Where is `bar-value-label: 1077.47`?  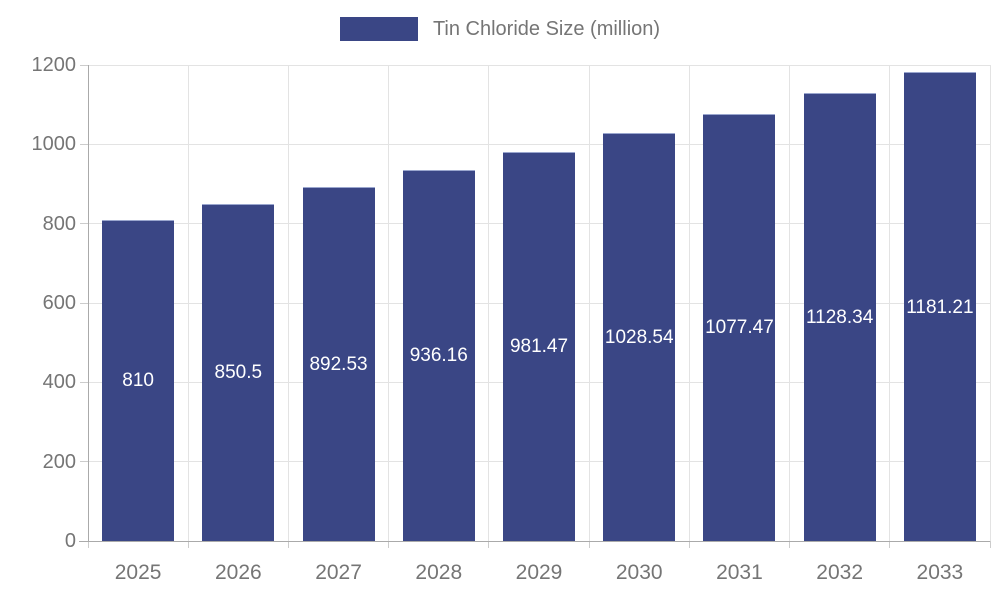
bar-value-label: 1077.47 is located at coordinates (739, 328).